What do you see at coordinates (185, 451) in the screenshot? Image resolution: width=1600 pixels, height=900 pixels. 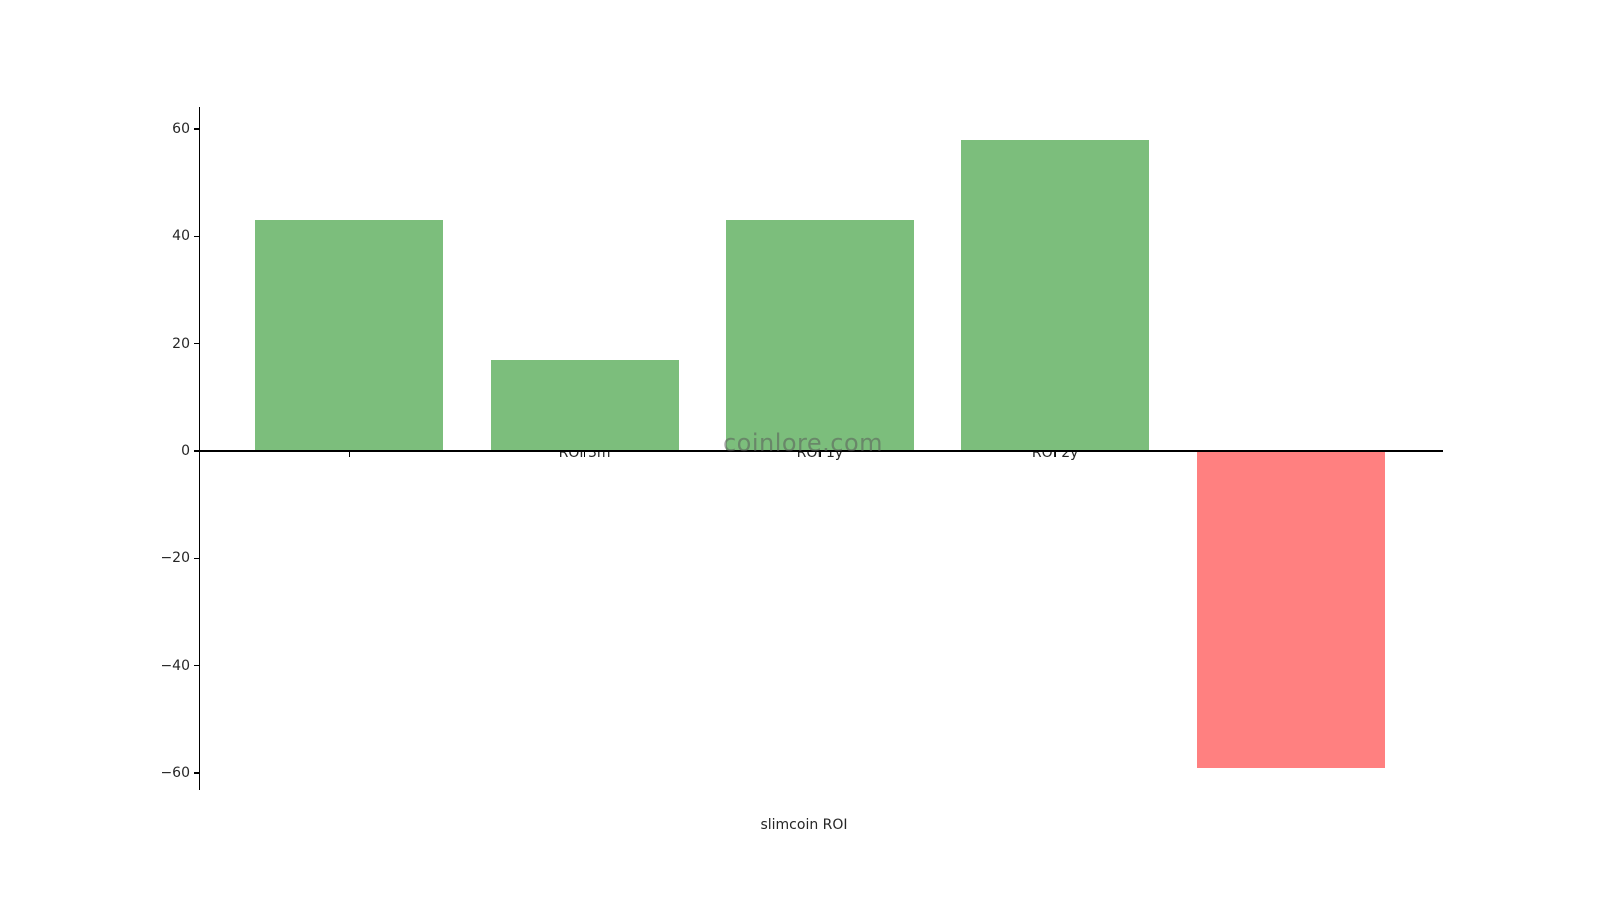 I see `y-tick-label: 0` at bounding box center [185, 451].